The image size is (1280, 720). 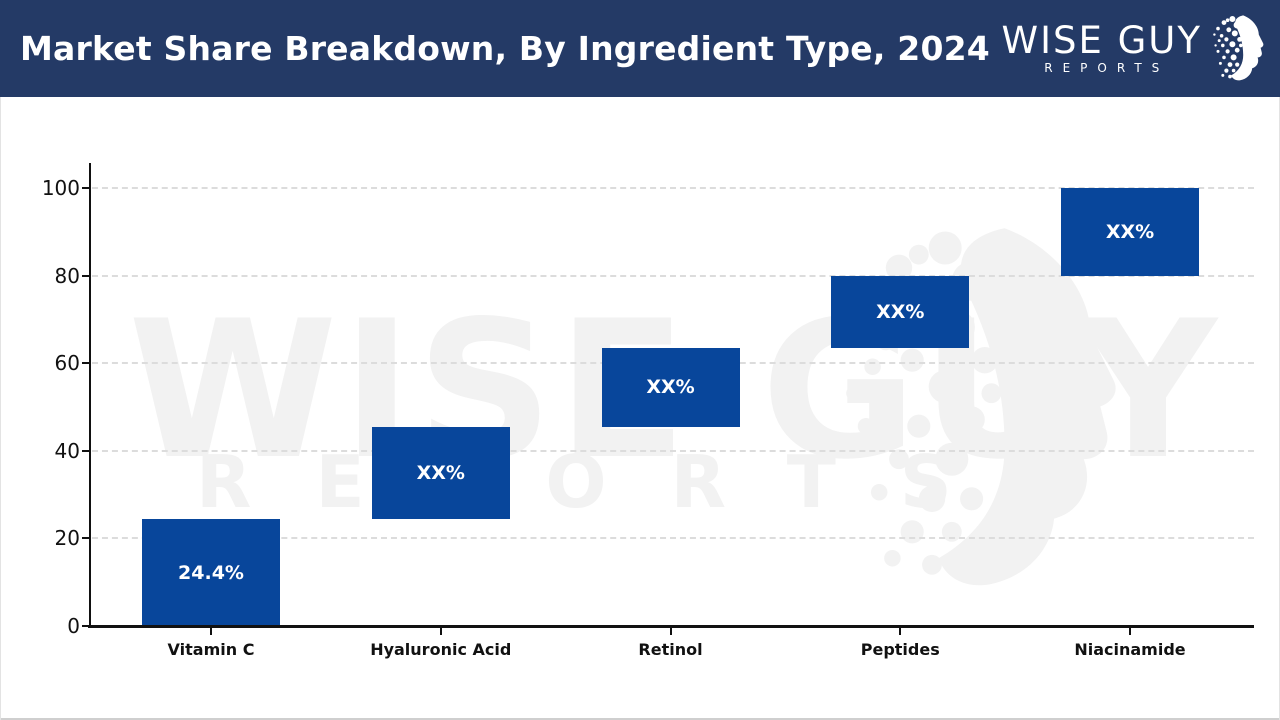 What do you see at coordinates (640, 719) in the screenshot?
I see `page-bottom-edge` at bounding box center [640, 719].